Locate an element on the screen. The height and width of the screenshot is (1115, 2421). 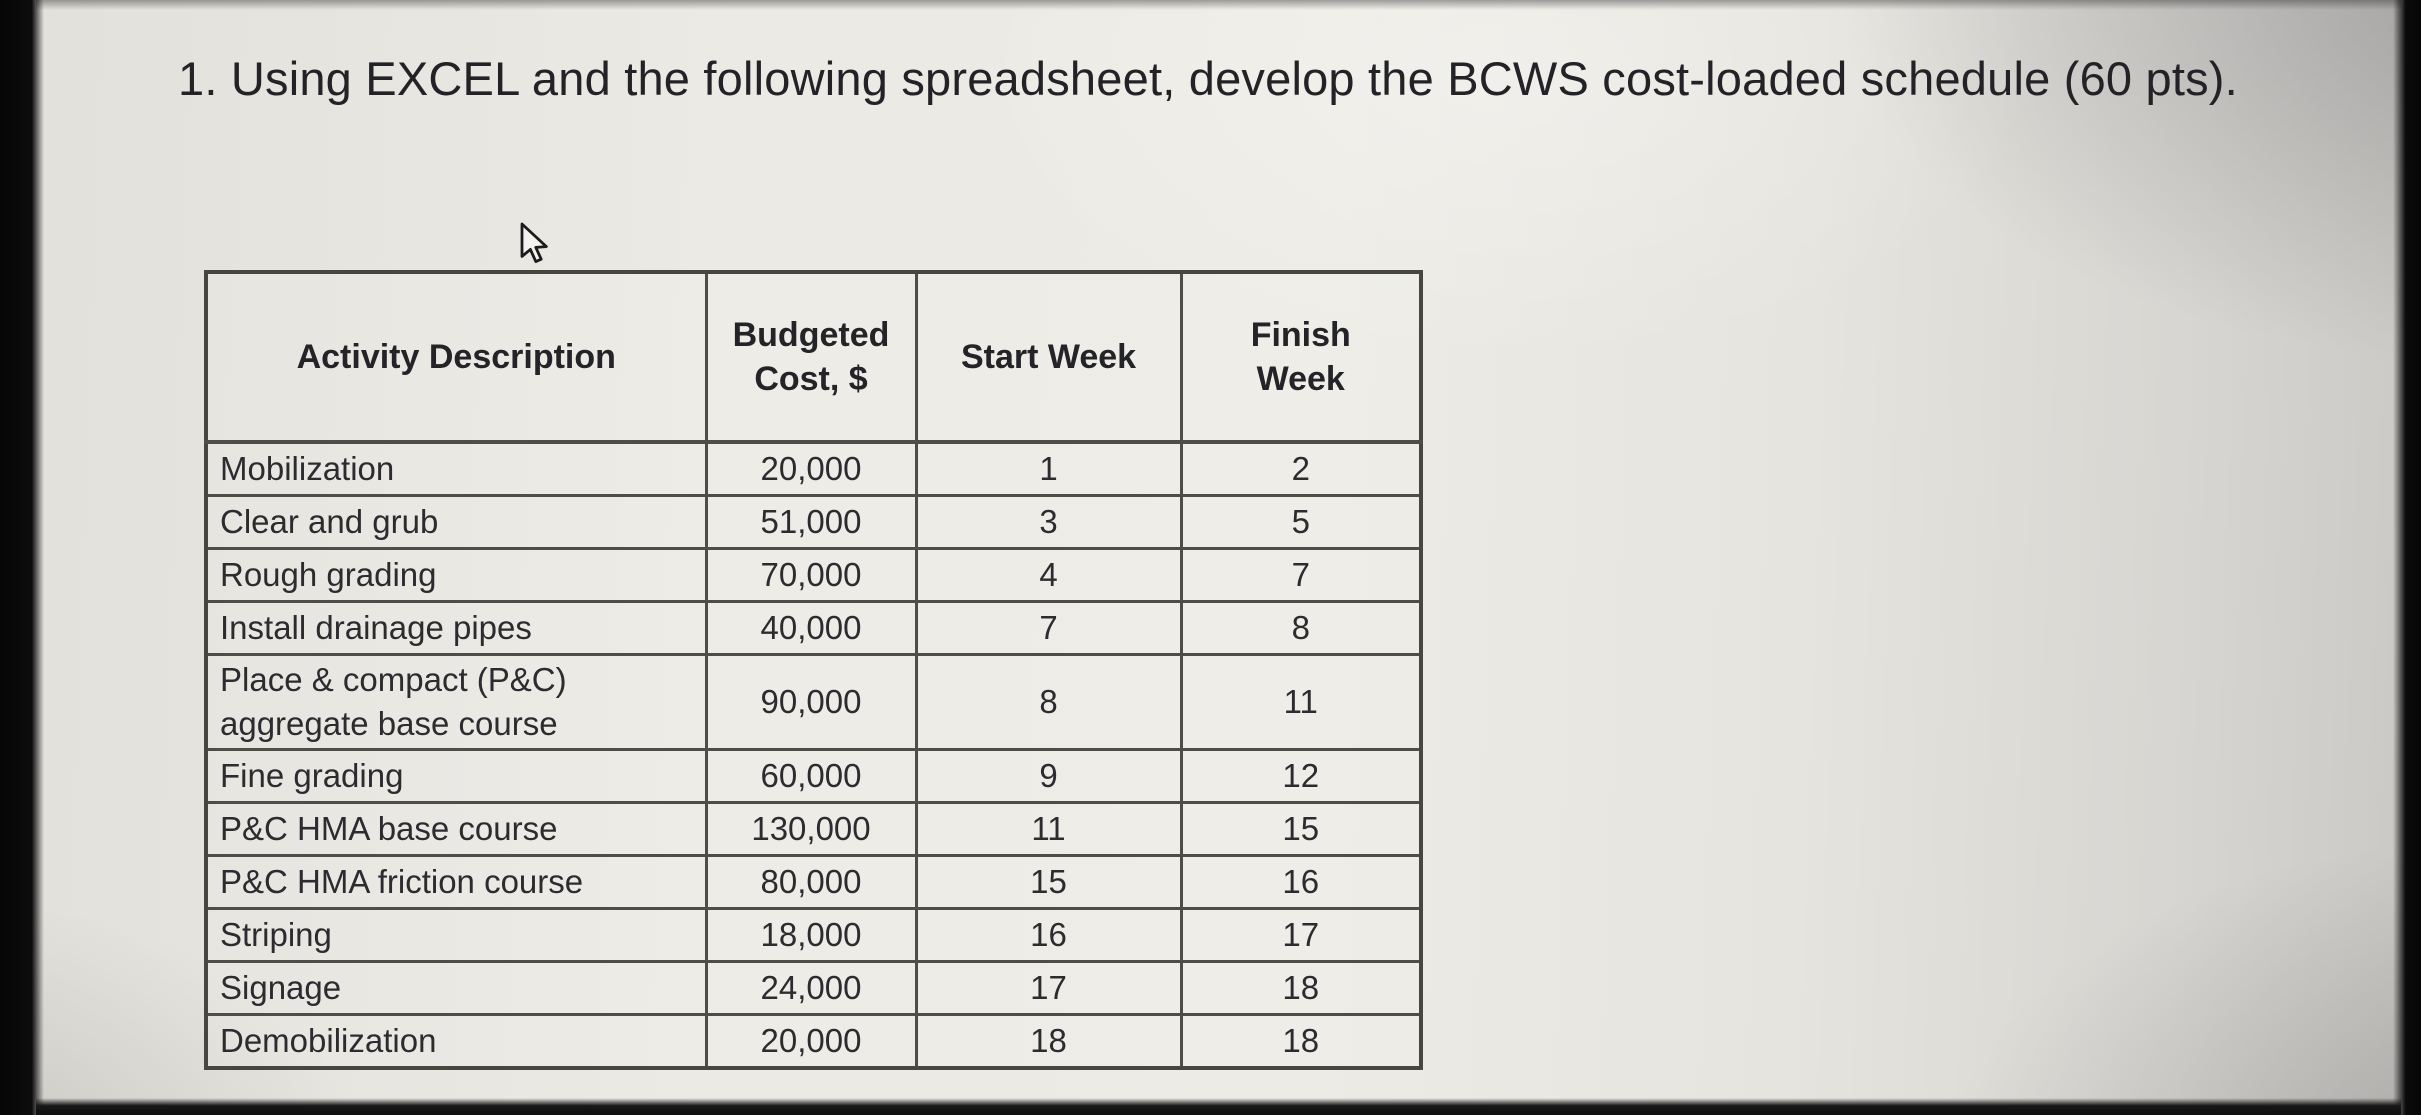
table-row: Signage 24,000 17 18 is located at coordinates (813, 988).